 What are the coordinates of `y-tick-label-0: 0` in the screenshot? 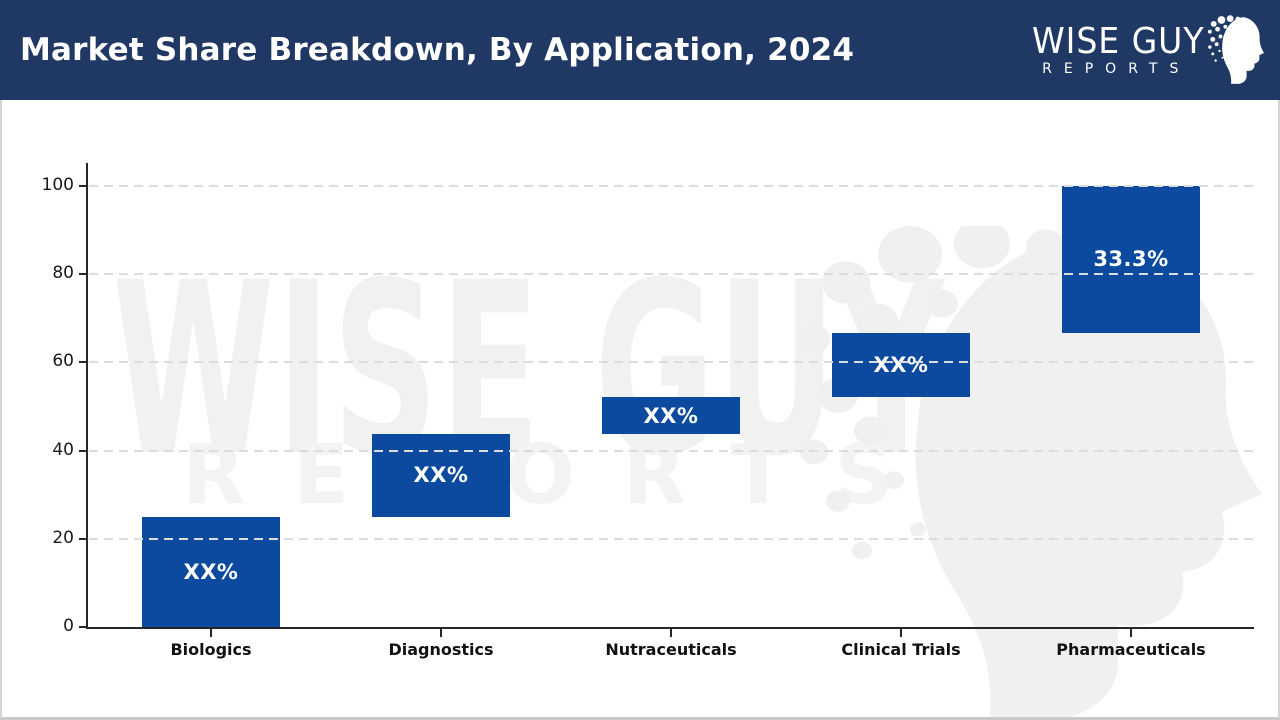 It's located at (68, 626).